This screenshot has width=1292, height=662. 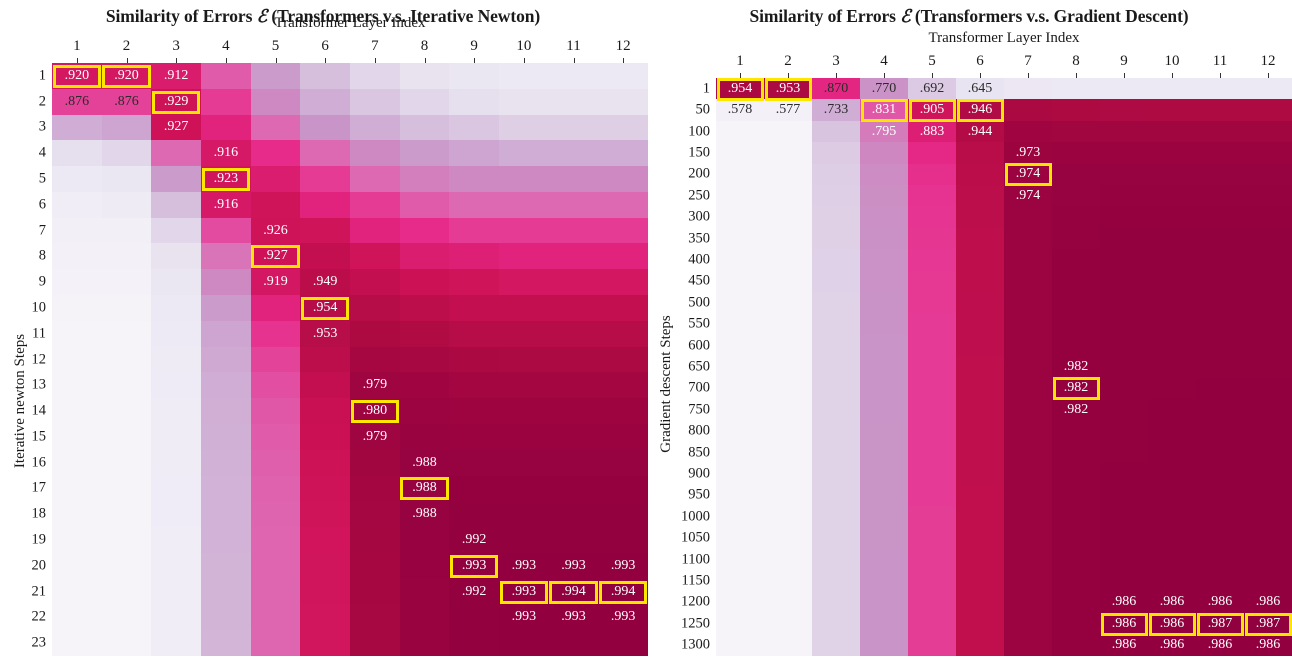 What do you see at coordinates (699, 216) in the screenshot?
I see `y-tick-label: 300` at bounding box center [699, 216].